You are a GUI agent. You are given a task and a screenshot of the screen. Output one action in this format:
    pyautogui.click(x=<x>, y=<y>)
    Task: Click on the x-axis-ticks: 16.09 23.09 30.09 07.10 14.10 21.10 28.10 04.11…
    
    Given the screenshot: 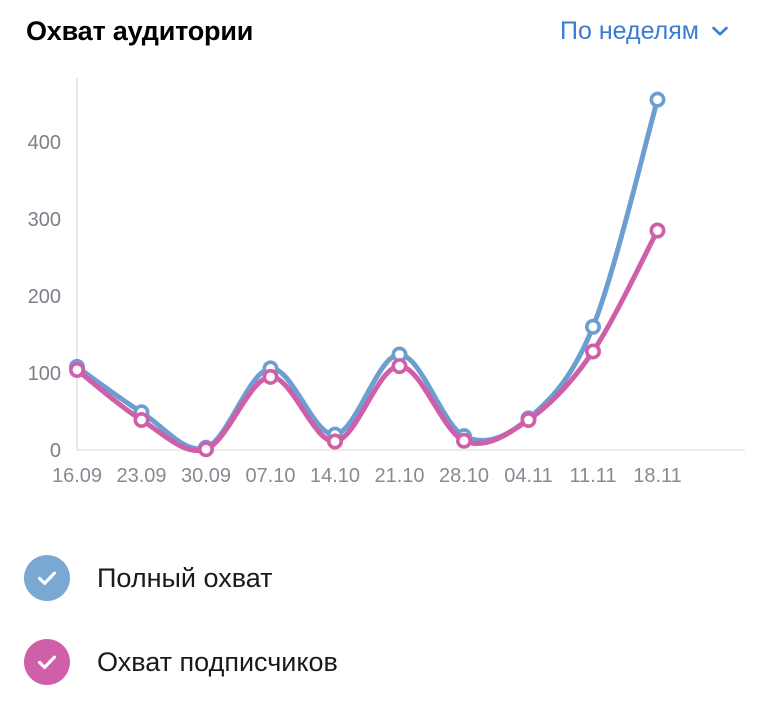 What is the action you would take?
    pyautogui.click(x=367, y=476)
    